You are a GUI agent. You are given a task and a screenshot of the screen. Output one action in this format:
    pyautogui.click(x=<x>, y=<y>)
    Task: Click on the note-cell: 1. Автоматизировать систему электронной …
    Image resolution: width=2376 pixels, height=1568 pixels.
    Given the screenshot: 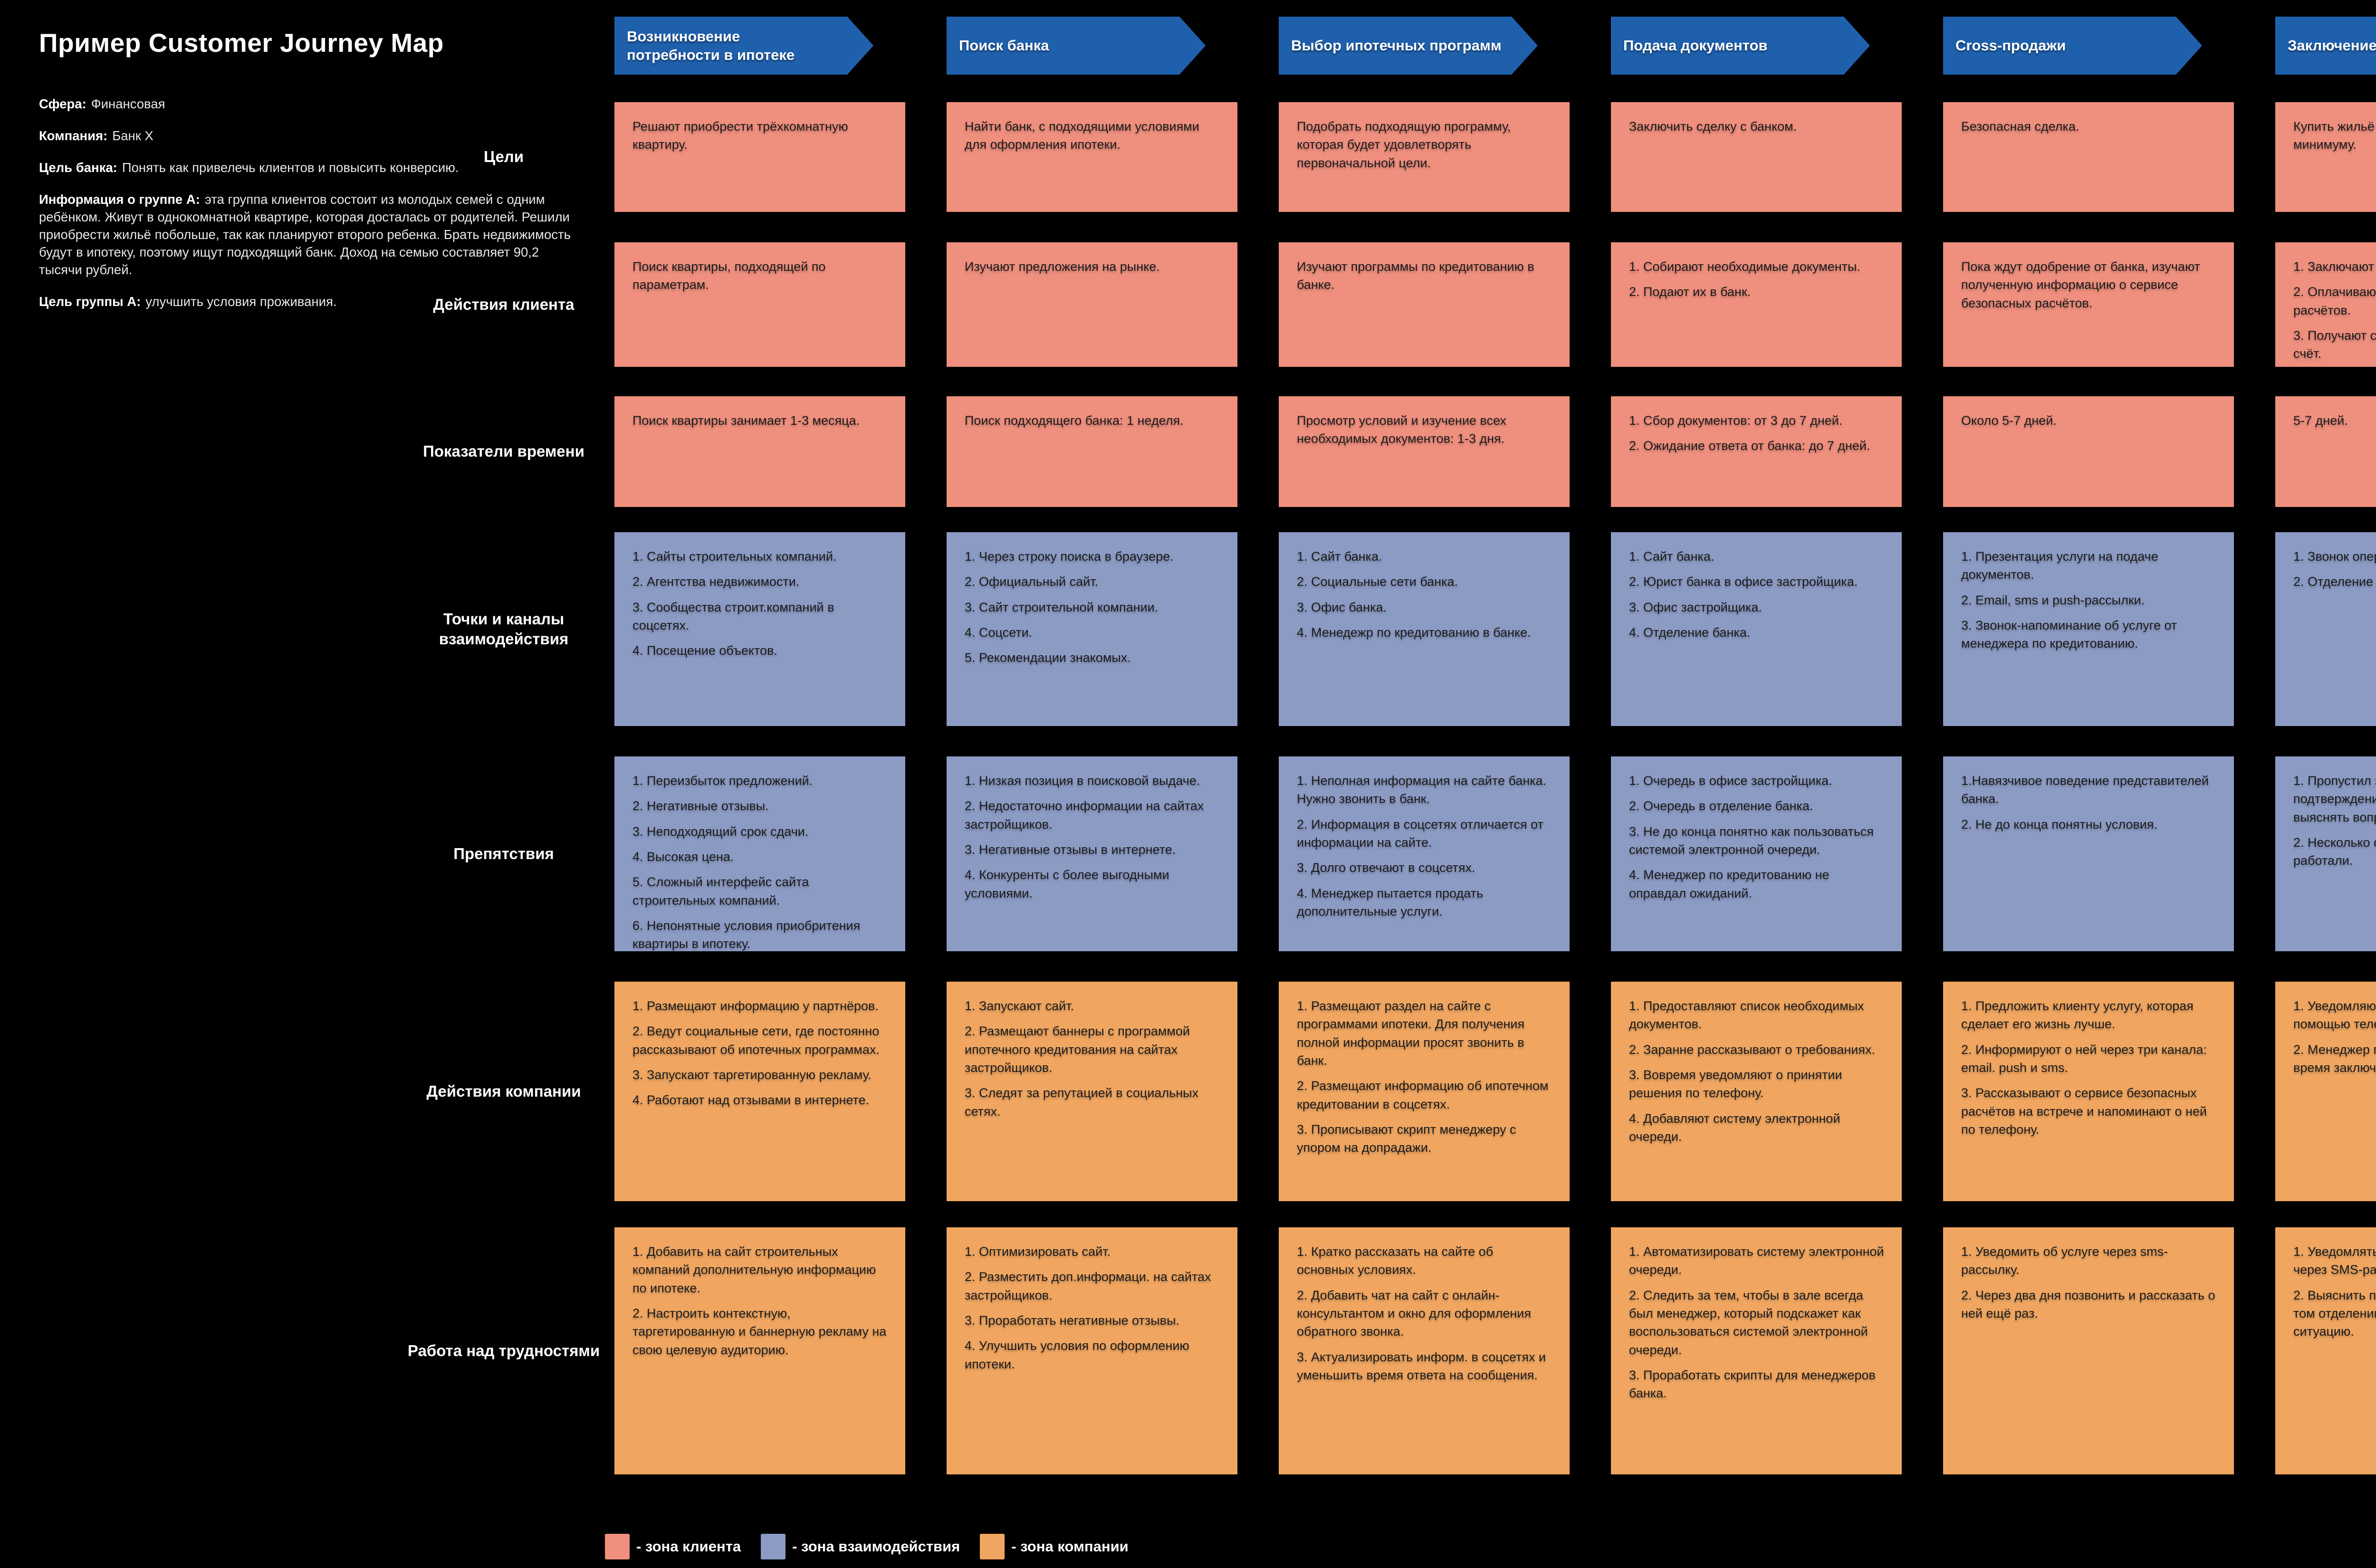 What is the action you would take?
    pyautogui.click(x=1756, y=1351)
    